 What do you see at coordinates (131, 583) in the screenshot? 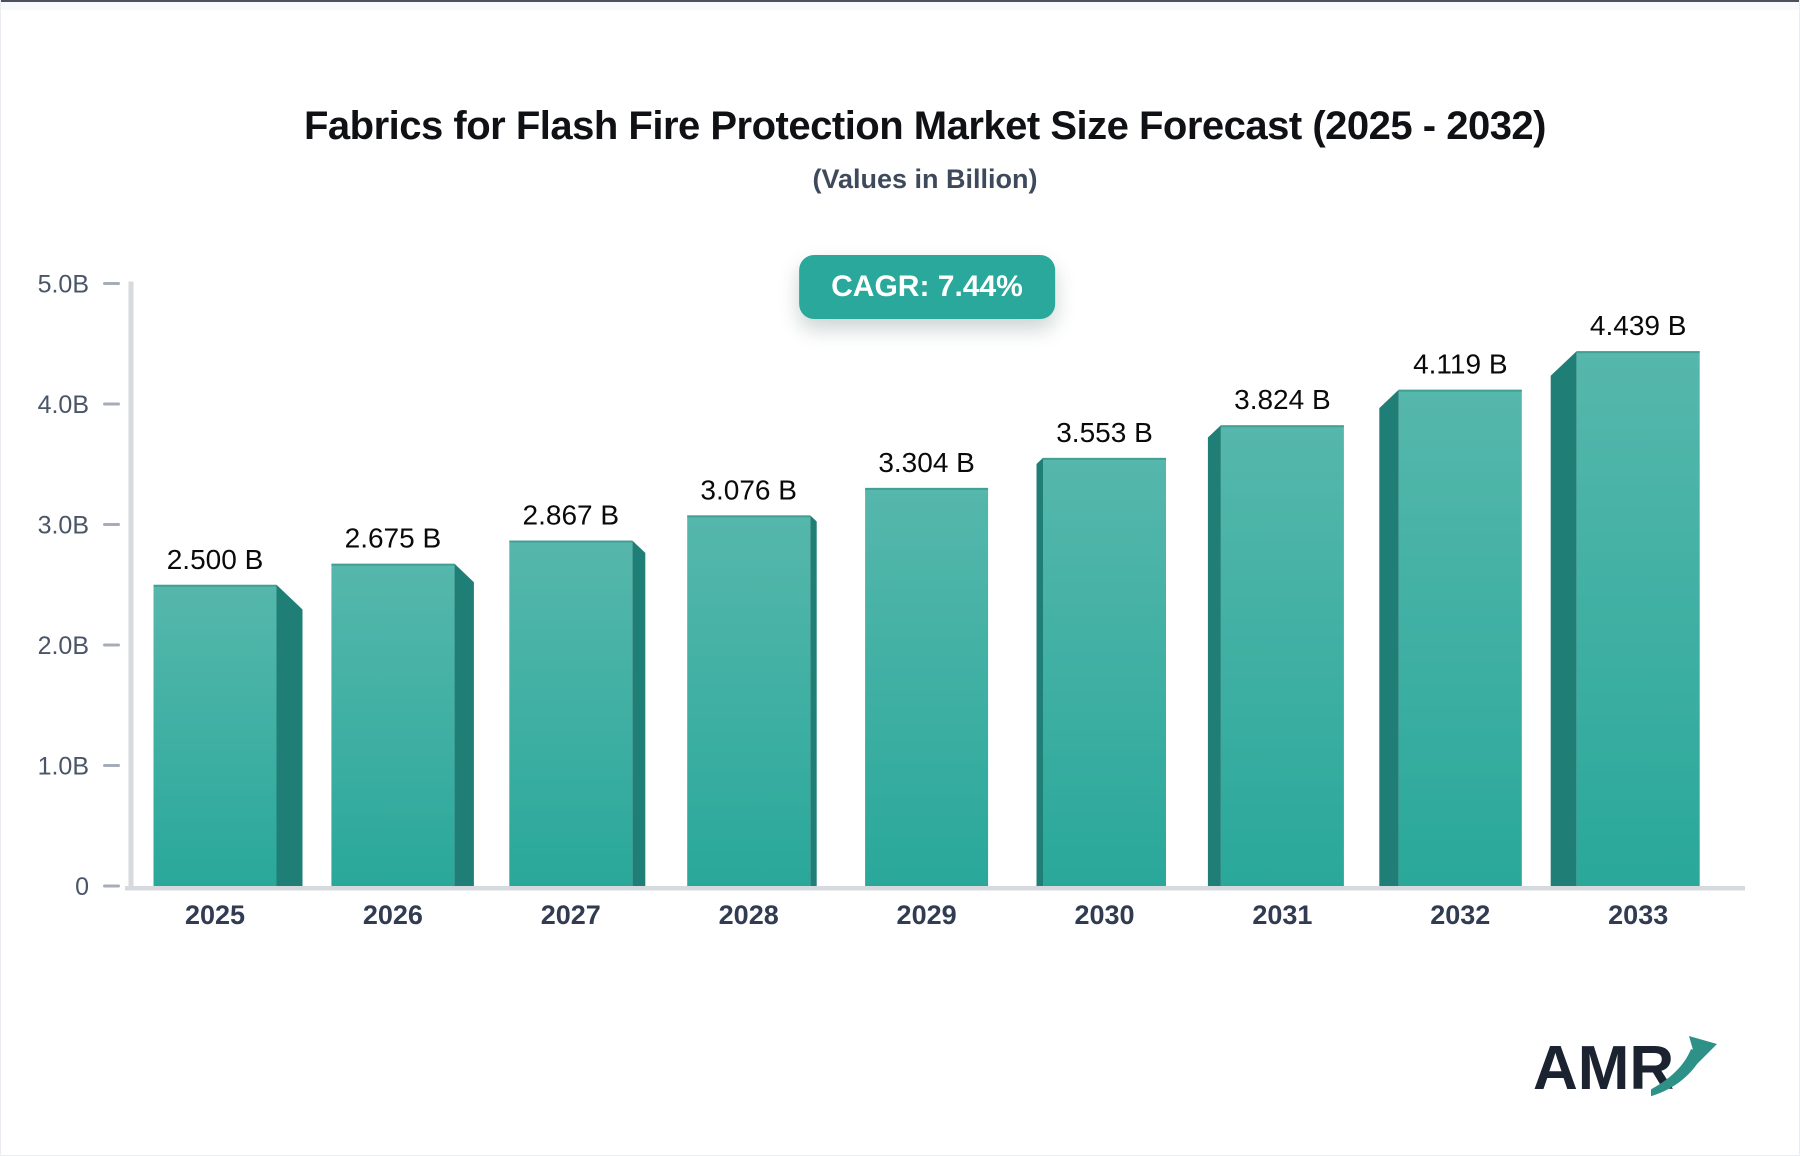
I see `y-axis-line` at bounding box center [131, 583].